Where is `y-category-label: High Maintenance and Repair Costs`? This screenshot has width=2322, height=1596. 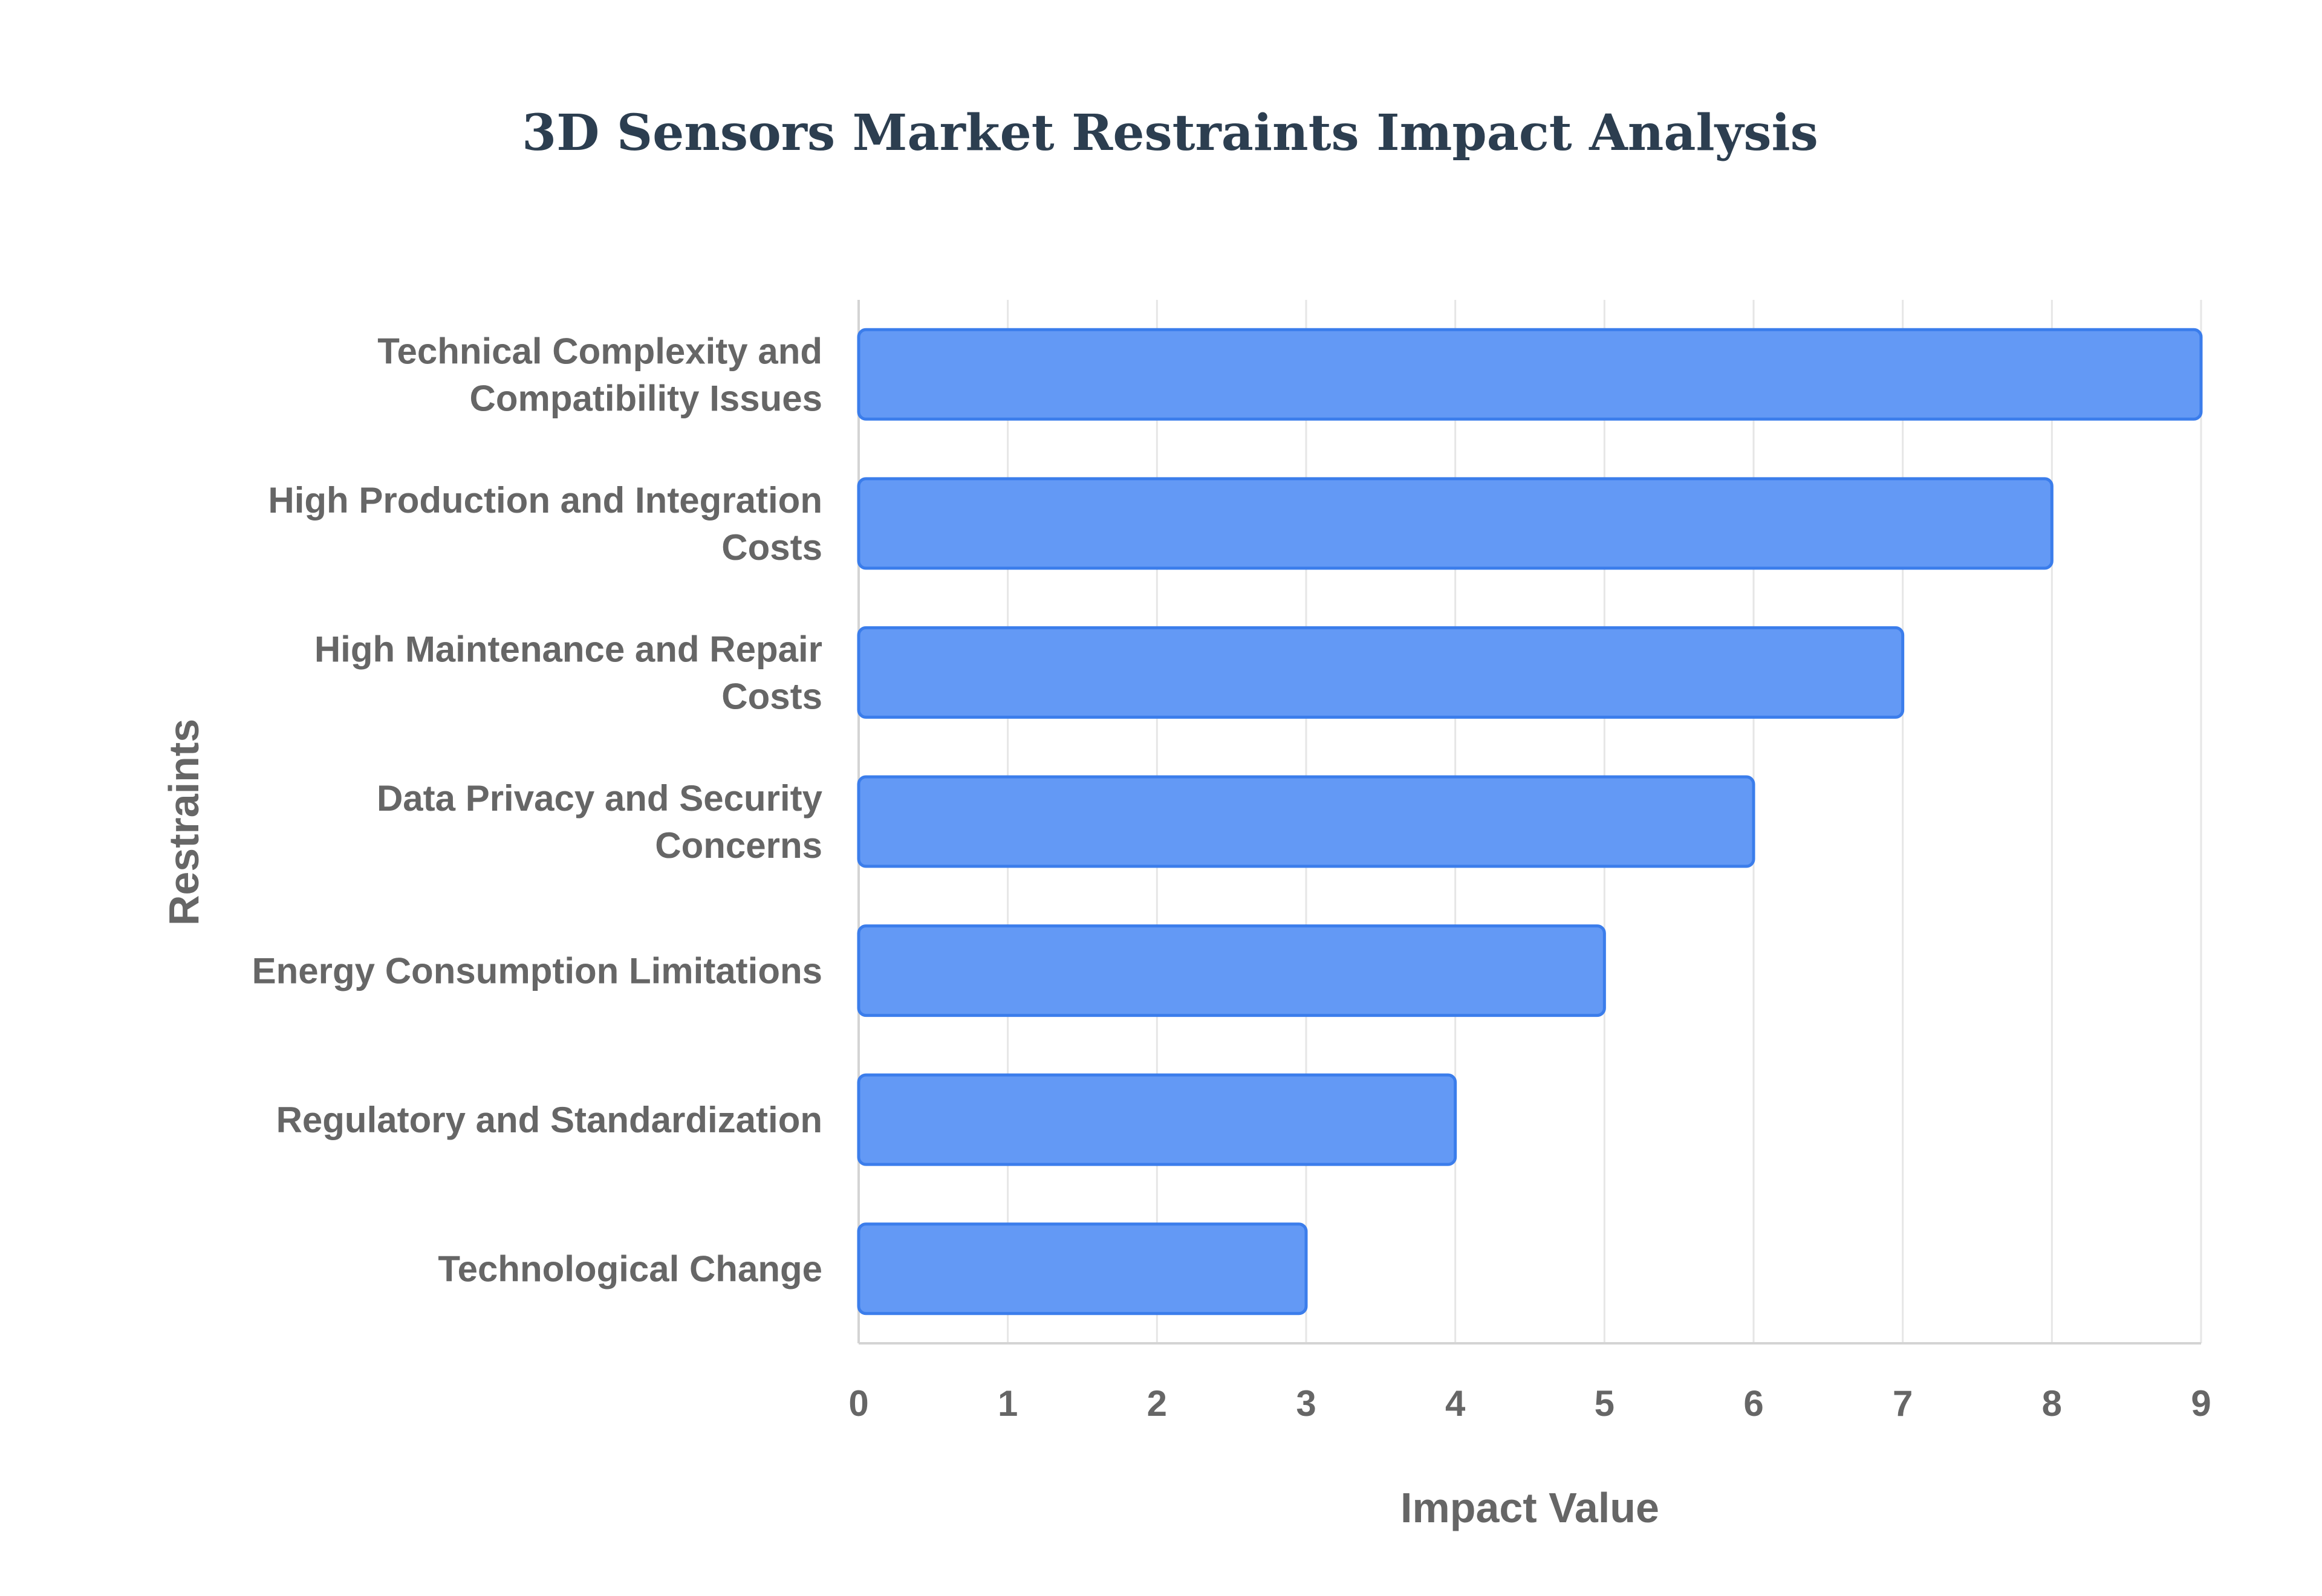
y-category-label: High Maintenance and Repair Costs is located at coordinates (568, 672).